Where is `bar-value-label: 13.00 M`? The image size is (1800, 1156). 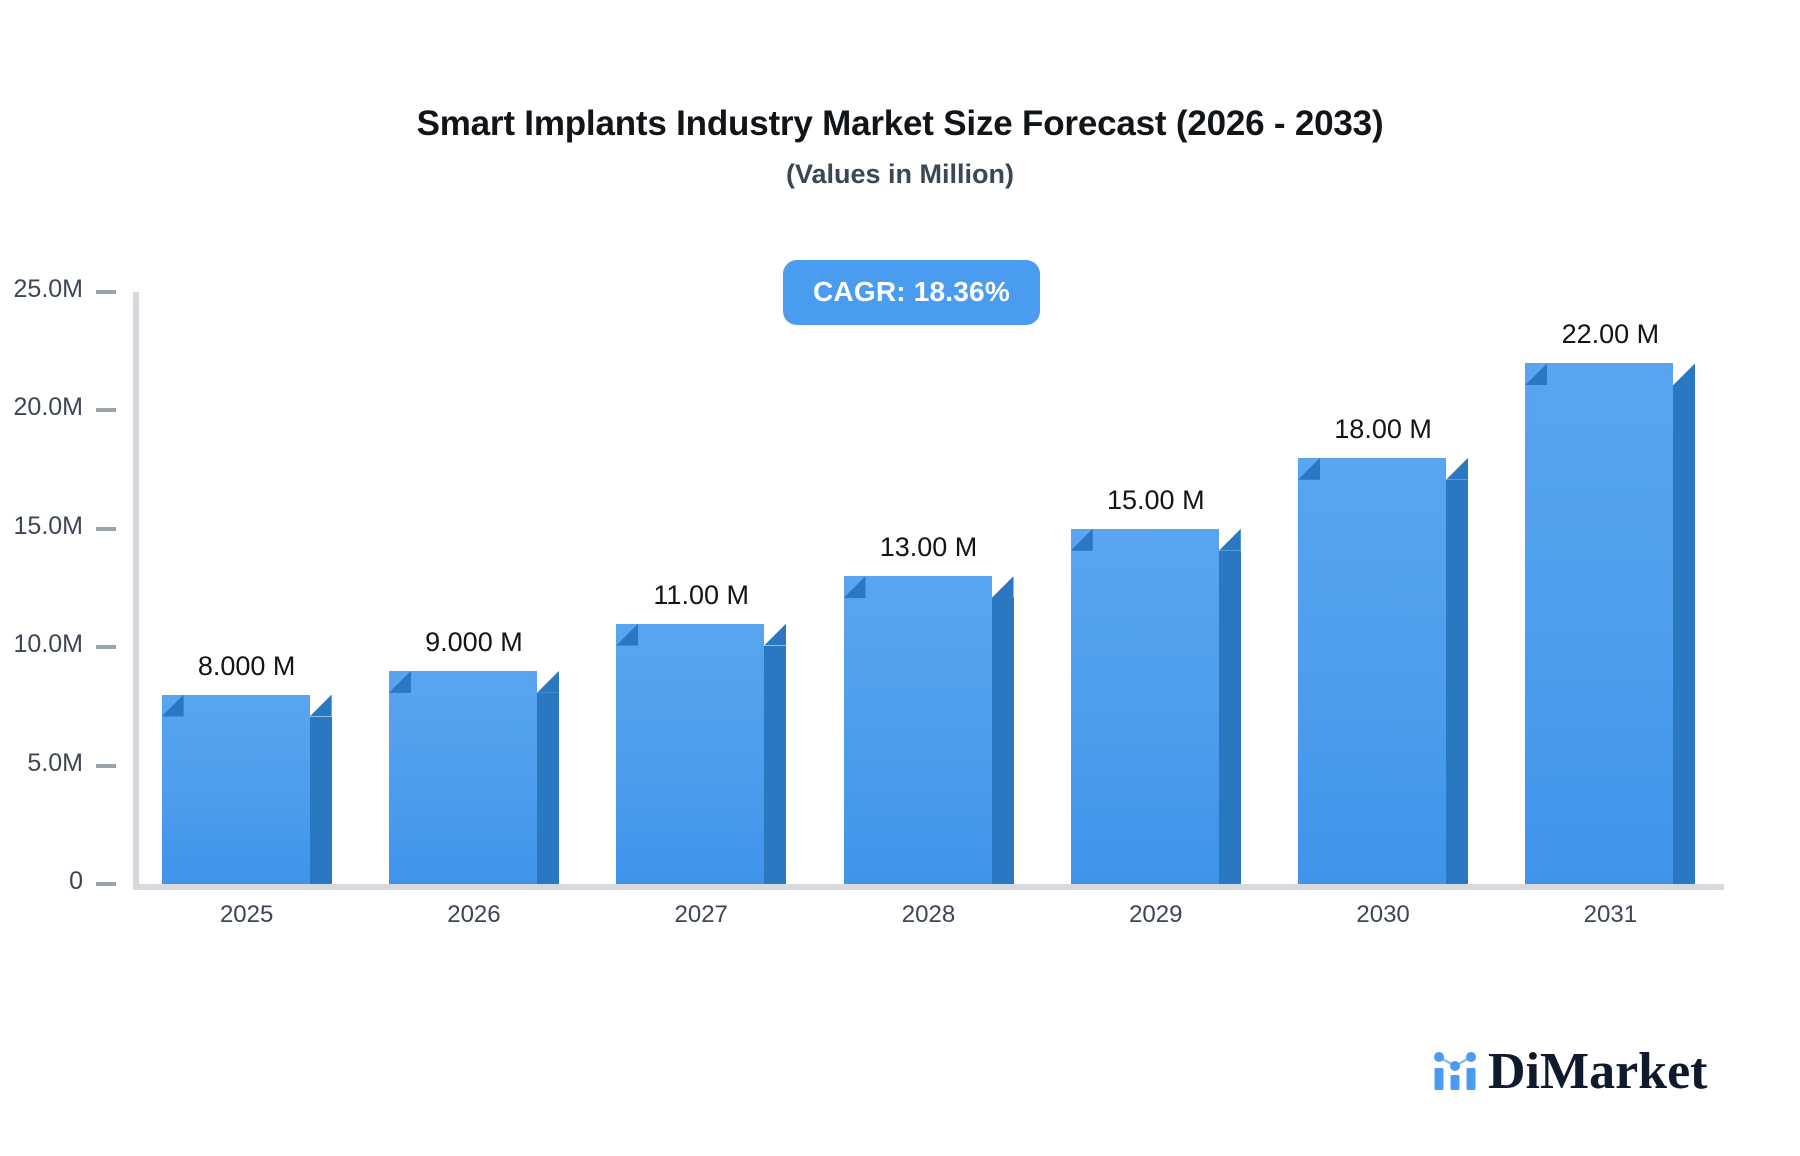 bar-value-label: 13.00 M is located at coordinates (928, 547).